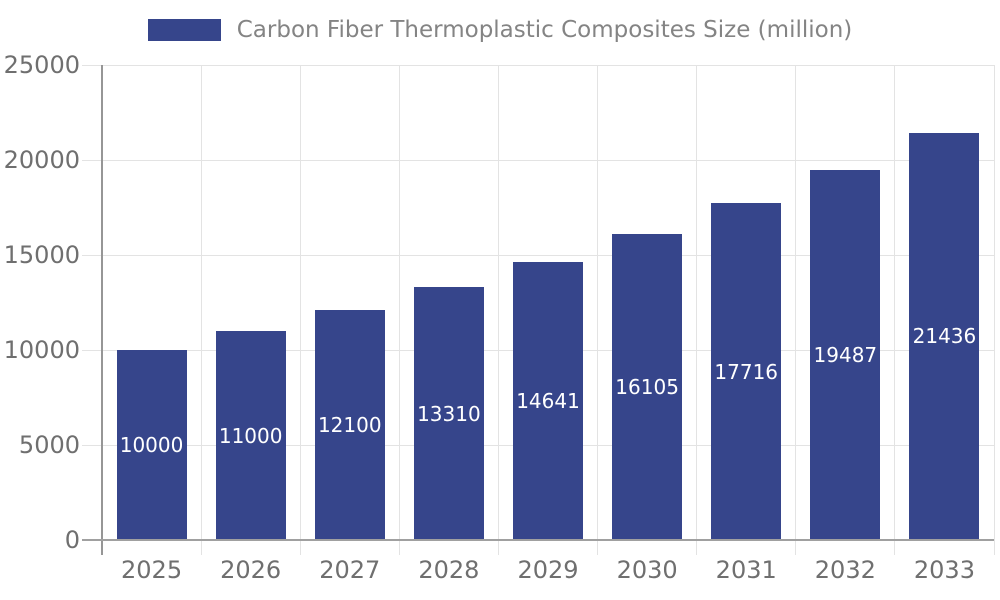 This screenshot has height=600, width=1000. I want to click on bar-2028: 13310, so click(448, 413).